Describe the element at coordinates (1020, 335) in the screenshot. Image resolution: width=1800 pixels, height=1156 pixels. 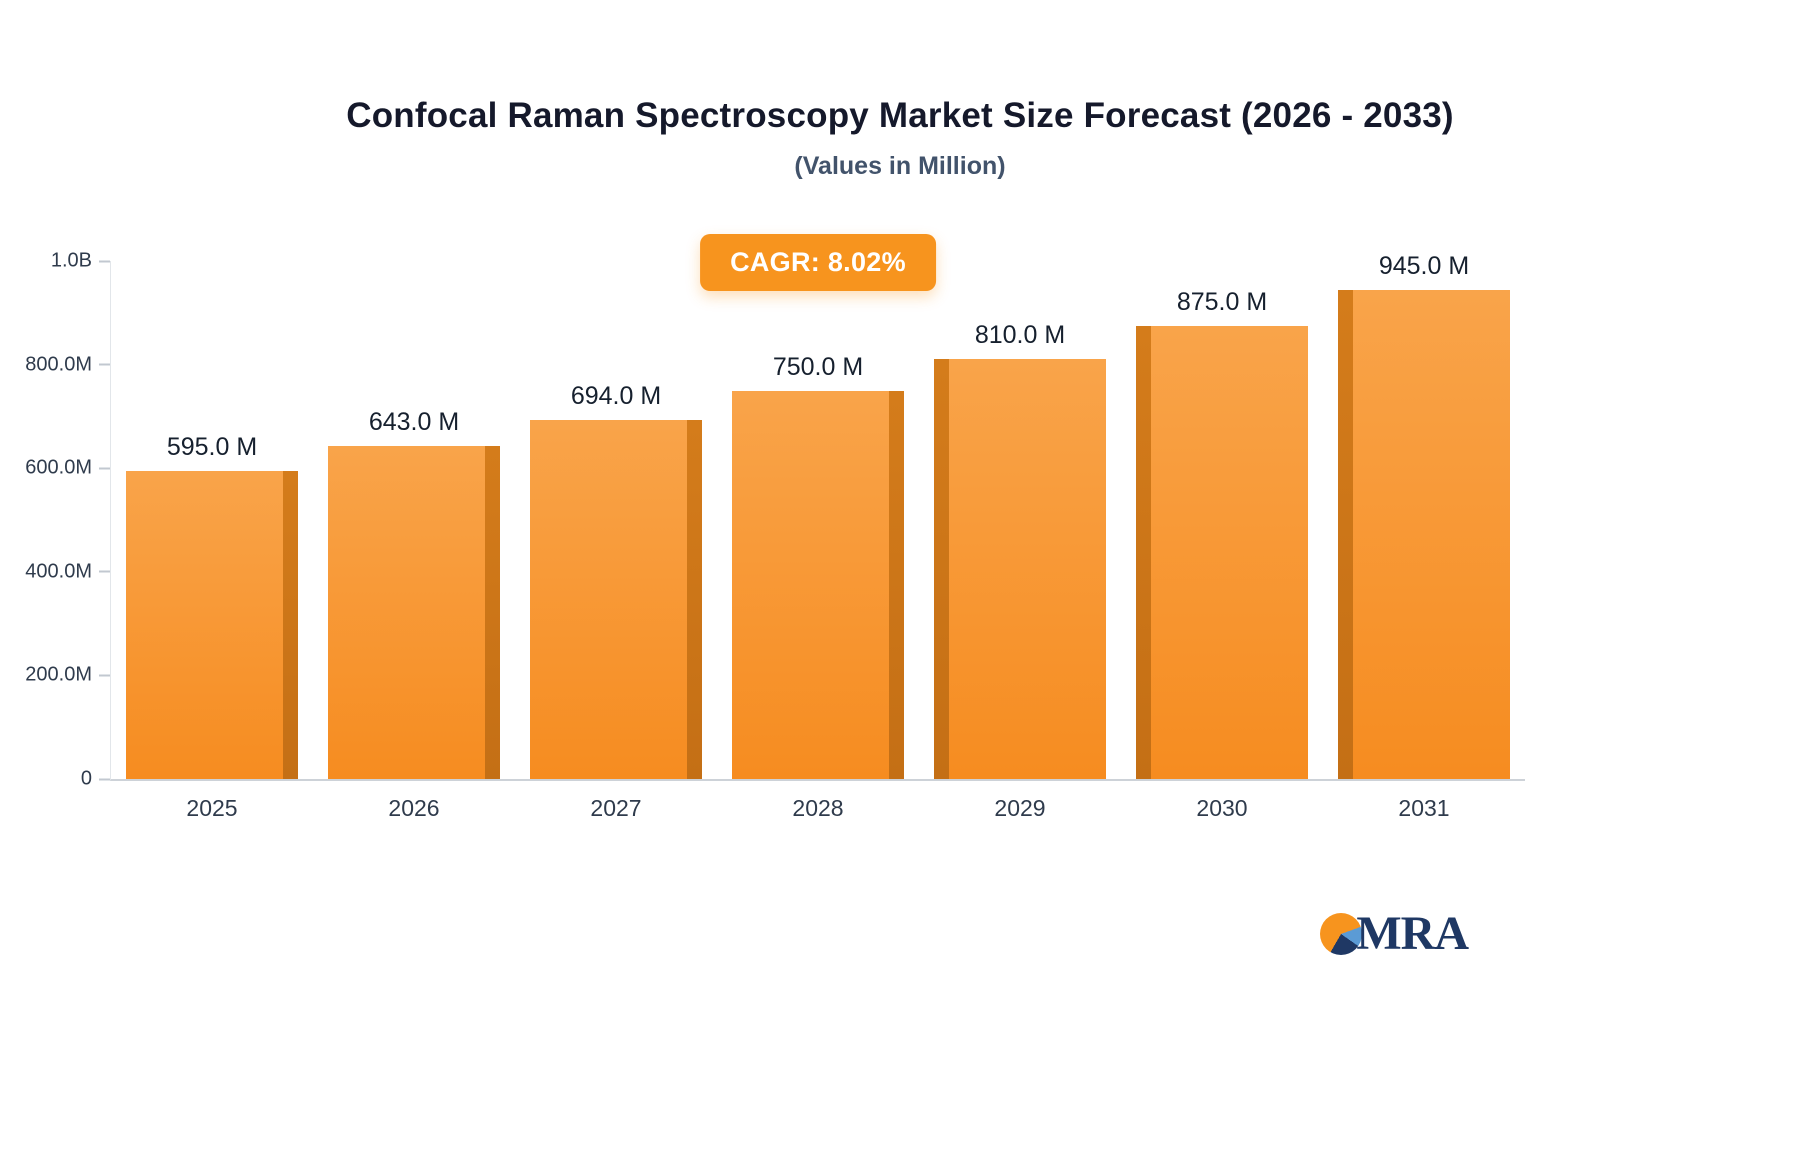
I see `bar-value-label: 810.0 M` at that location.